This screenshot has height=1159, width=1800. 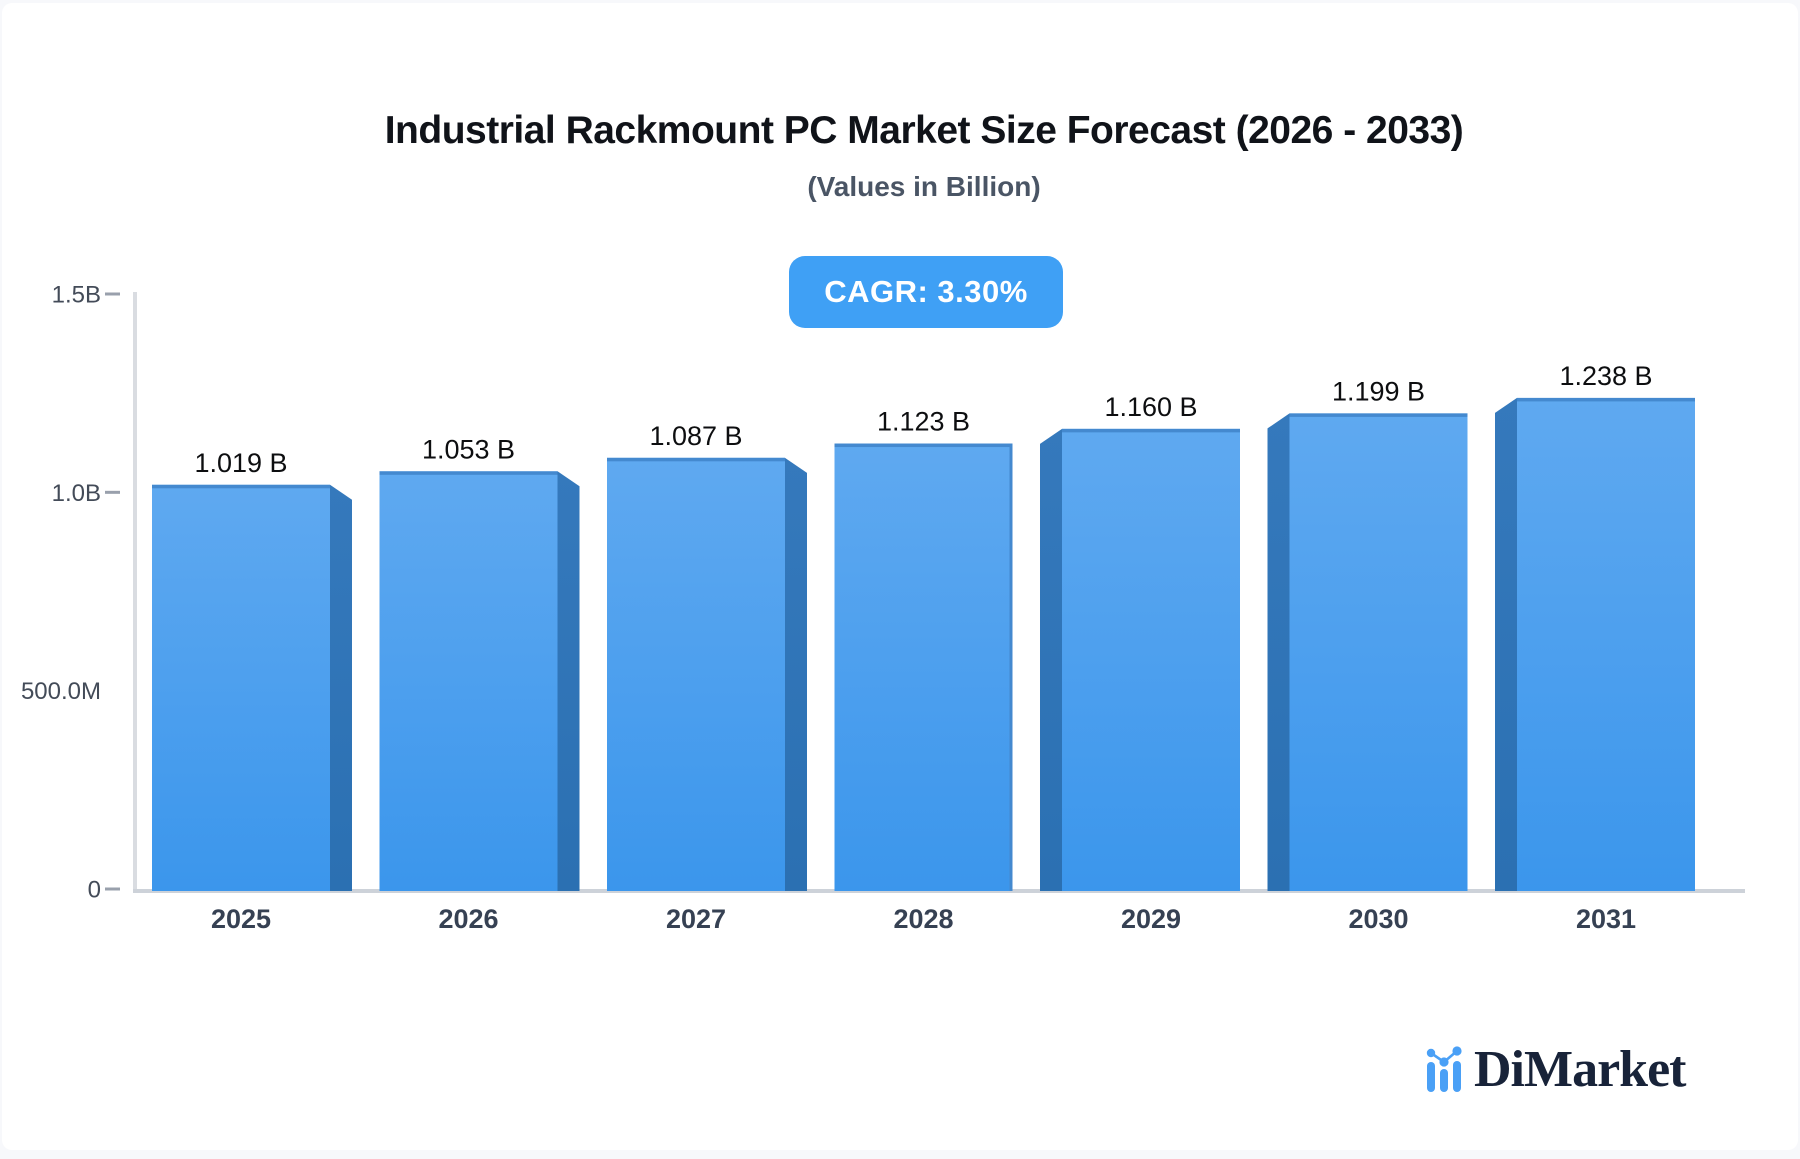 I want to click on bar-2025, so click(x=252, y=688).